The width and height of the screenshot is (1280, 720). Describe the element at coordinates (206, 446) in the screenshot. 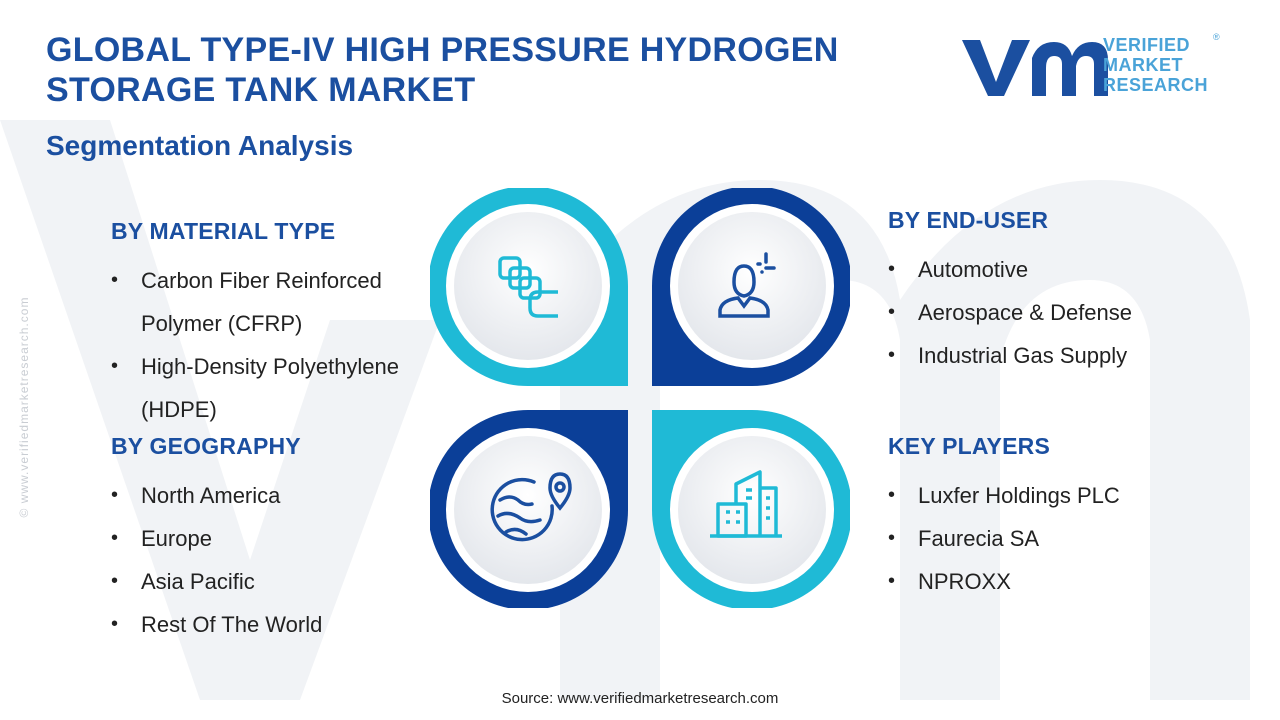

I see `segment-heading: BY GEOGRAPHY` at that location.